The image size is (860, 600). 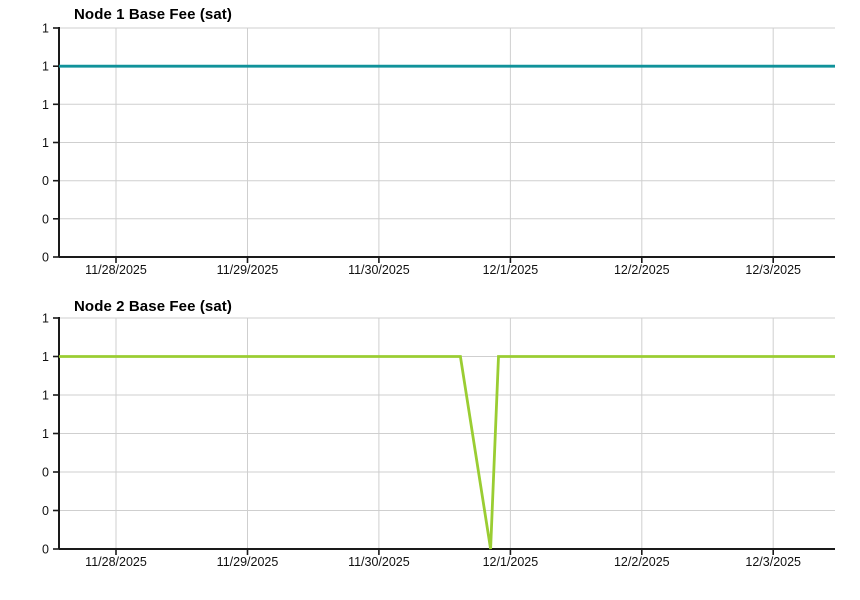 What do you see at coordinates (153, 14) in the screenshot?
I see `node1-chart-title: Node 1 Base Fee (sat)` at bounding box center [153, 14].